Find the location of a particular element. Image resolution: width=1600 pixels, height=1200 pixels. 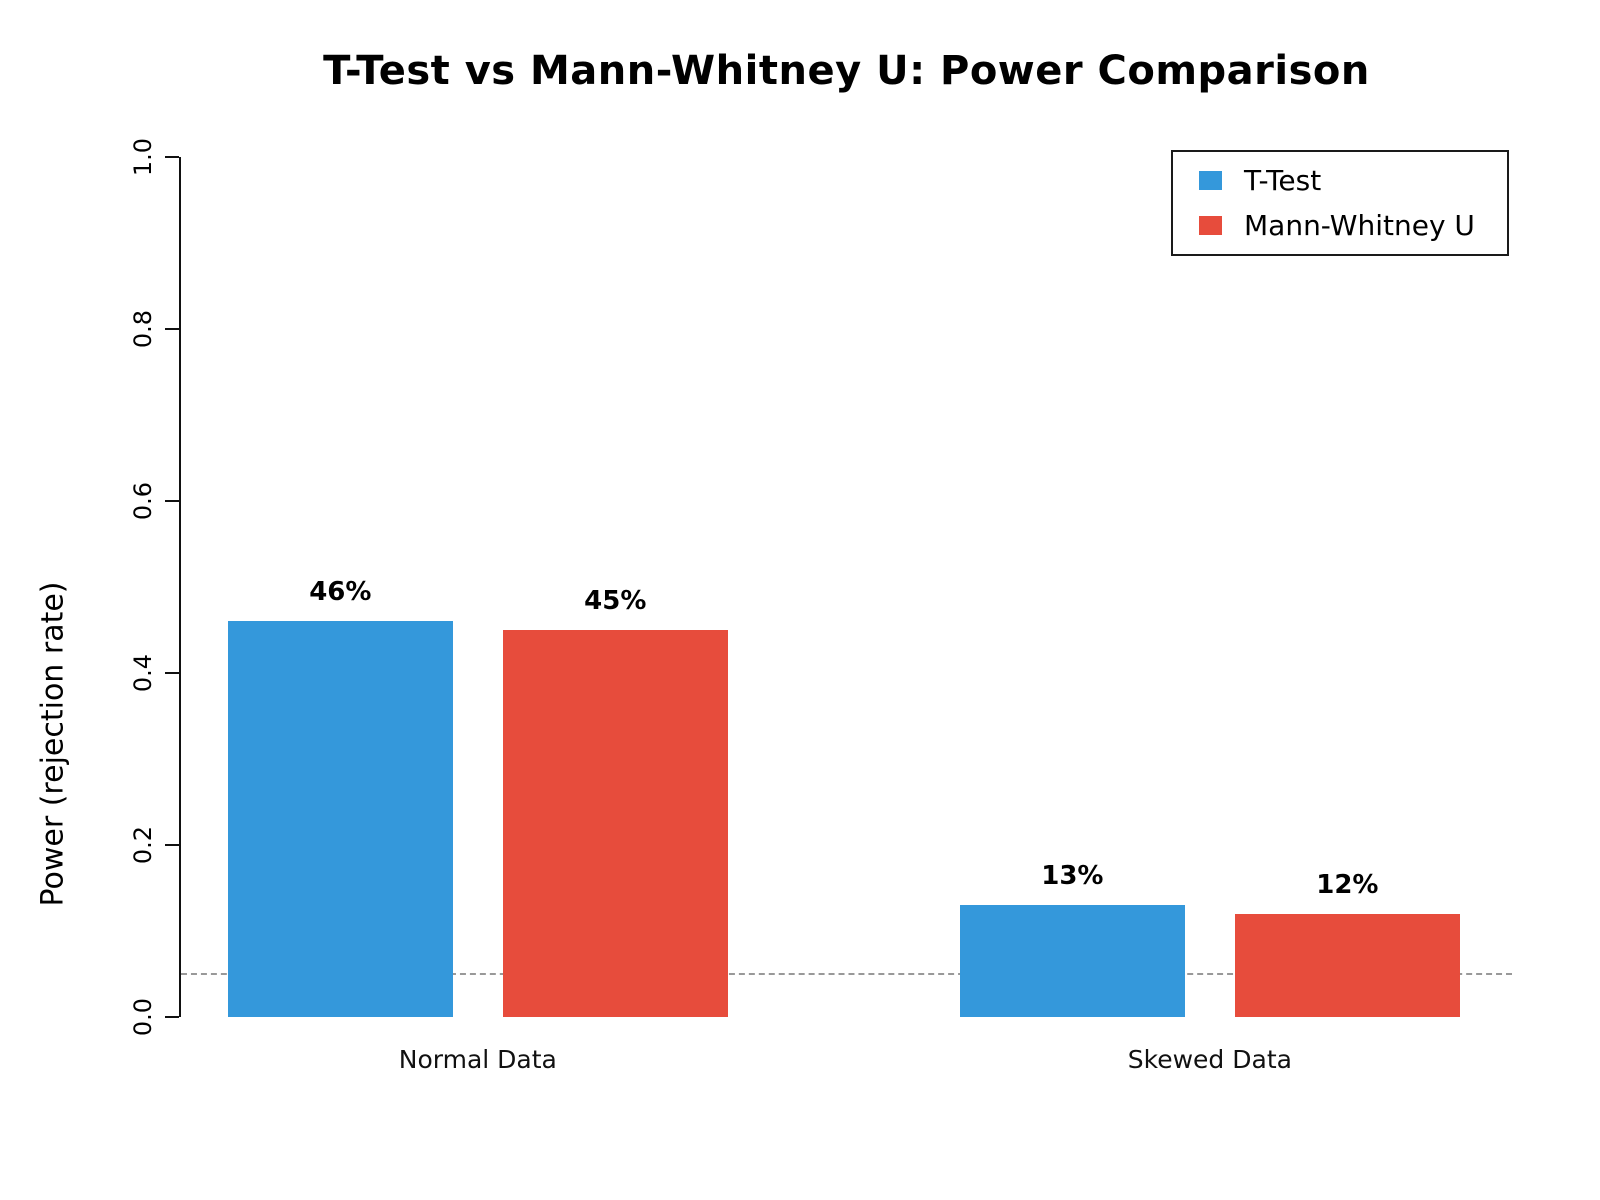

ttest-color-swatch is located at coordinates (1210, 180).